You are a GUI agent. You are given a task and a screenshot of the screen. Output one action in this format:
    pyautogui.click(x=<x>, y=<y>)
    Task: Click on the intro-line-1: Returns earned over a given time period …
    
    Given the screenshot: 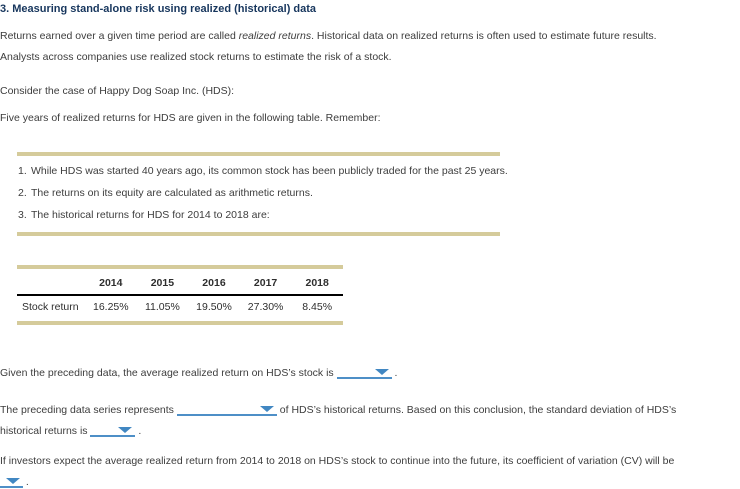 What is the action you would take?
    pyautogui.click(x=328, y=36)
    